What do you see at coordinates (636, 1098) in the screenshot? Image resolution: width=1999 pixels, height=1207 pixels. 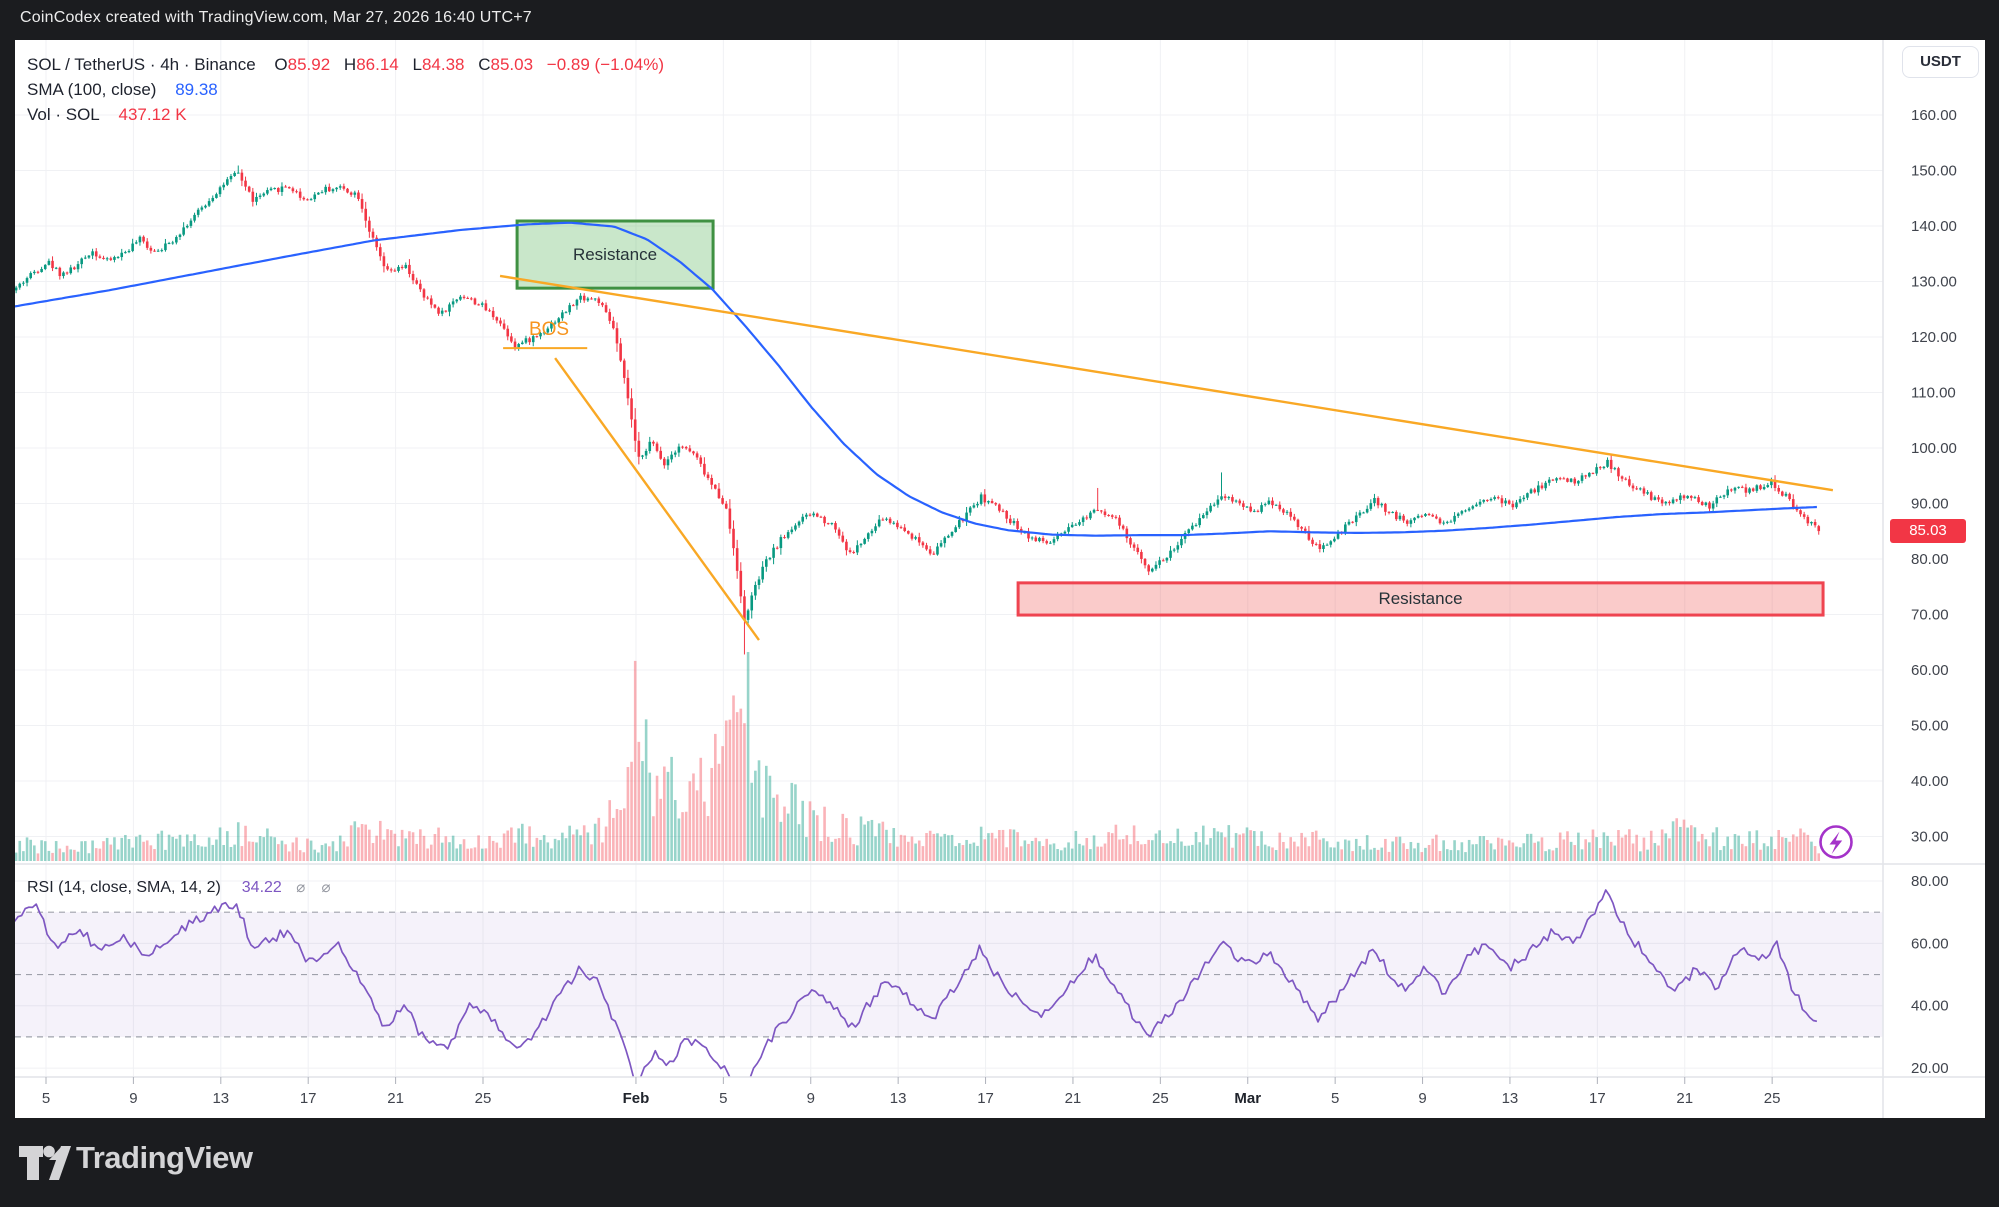 I see `date-axis-label: Feb` at bounding box center [636, 1098].